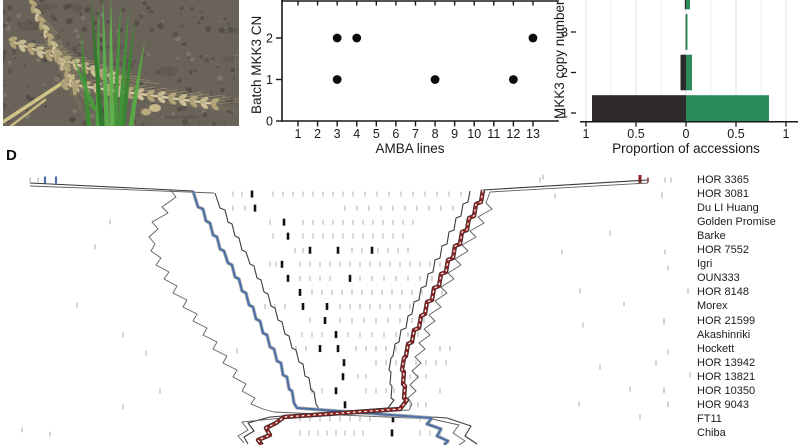  Describe the element at coordinates (723, 292) in the screenshot. I see `accession-label: HOR 8148` at that location.